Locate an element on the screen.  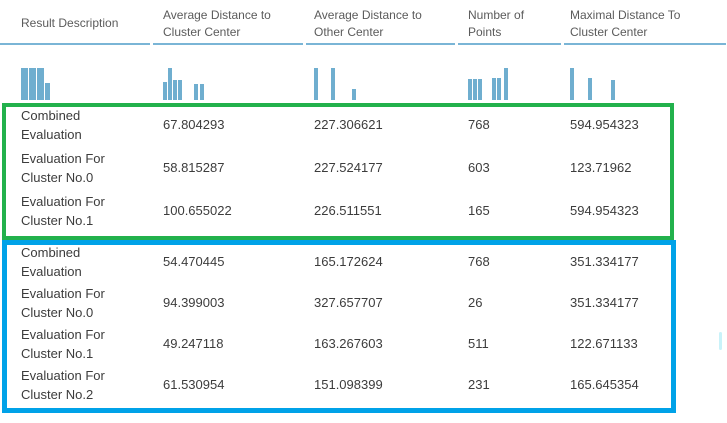
avg-distance-to-other-center-cell: 163.267603 is located at coordinates (348, 343).